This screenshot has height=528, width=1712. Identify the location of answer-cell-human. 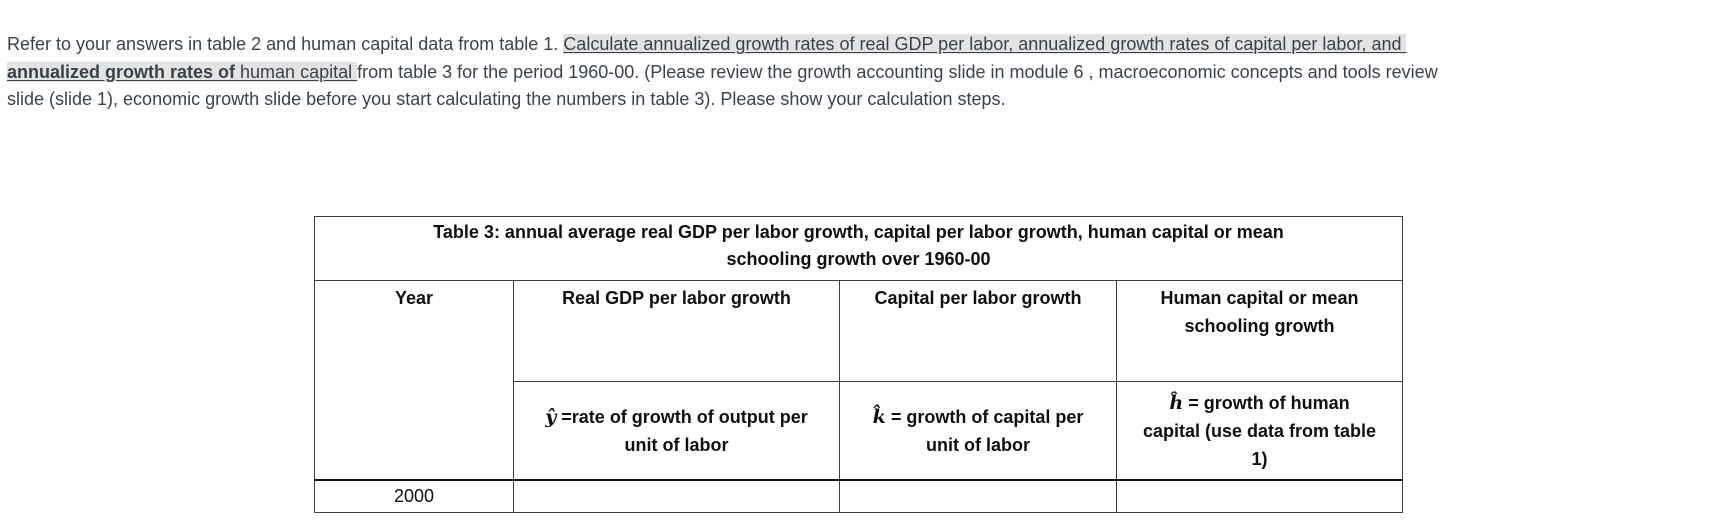
(1259, 496).